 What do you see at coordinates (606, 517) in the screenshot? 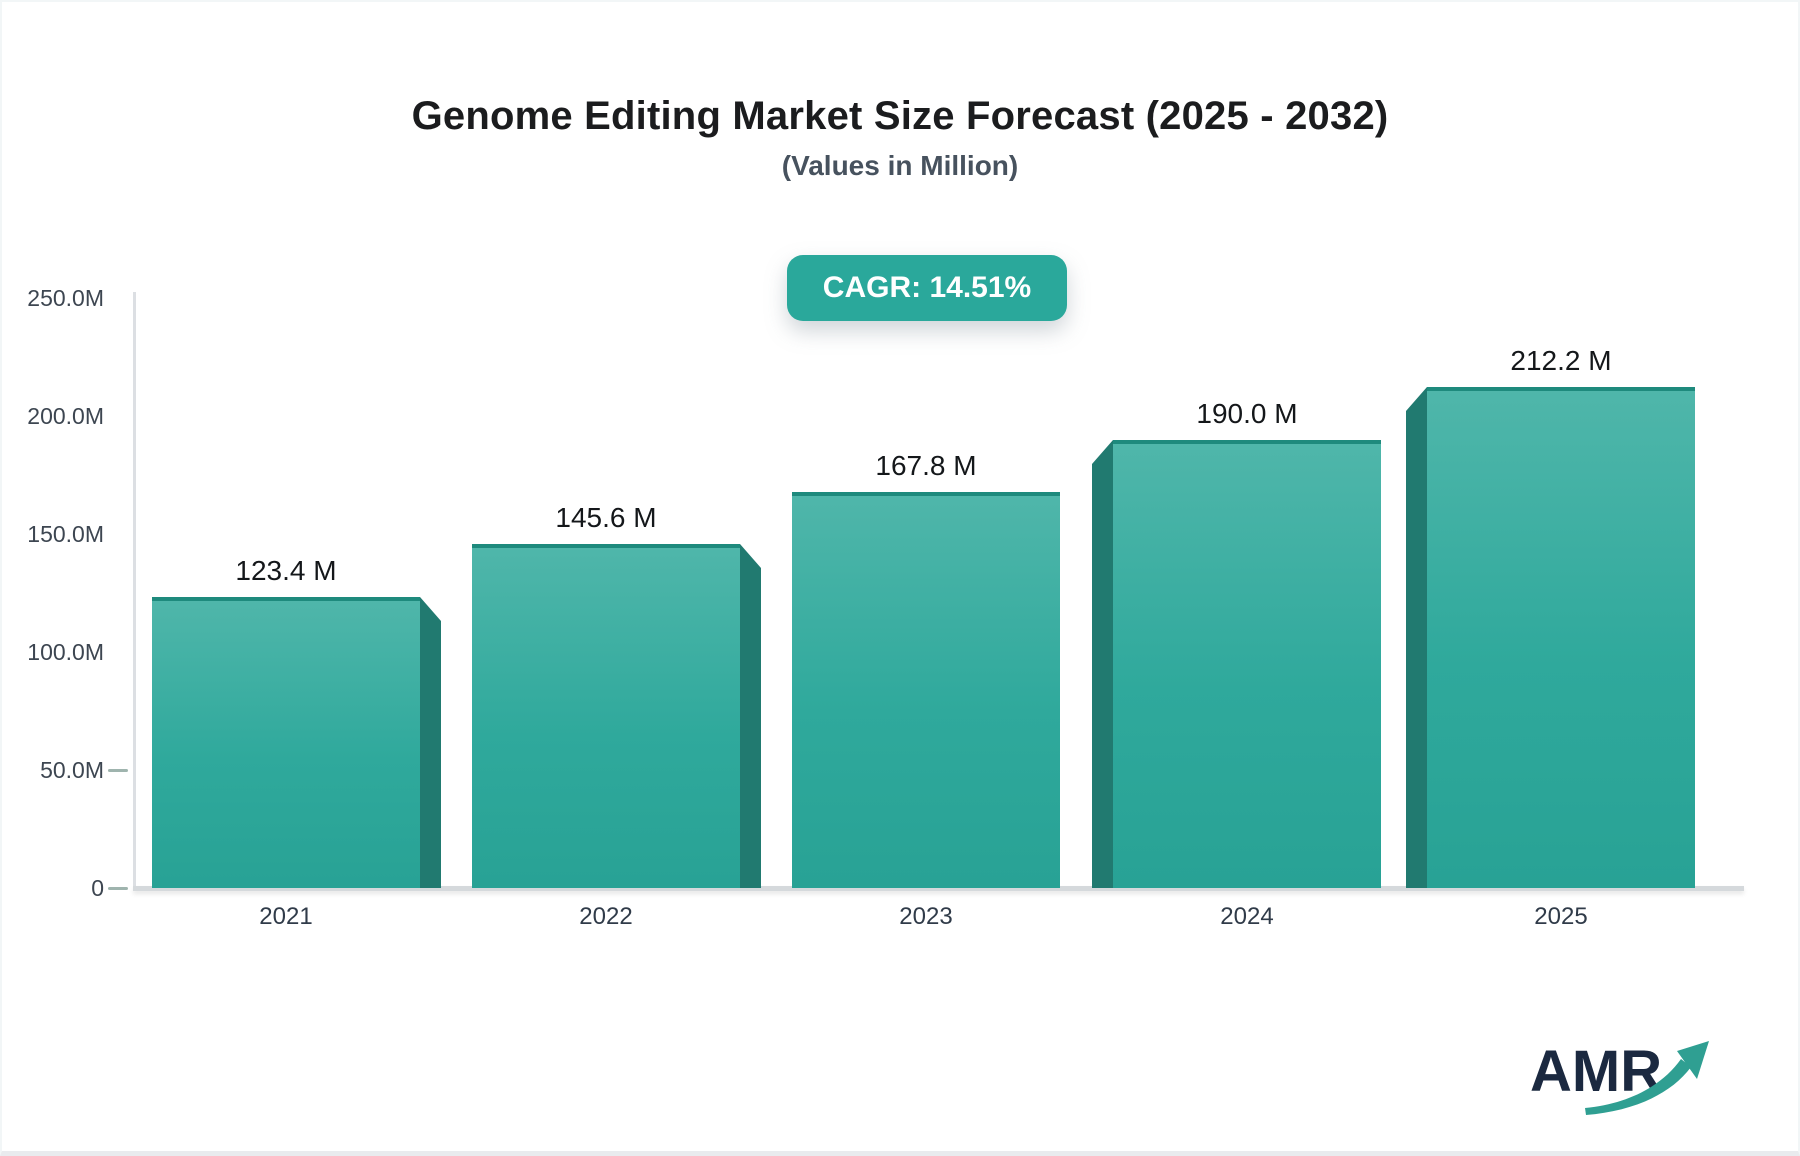
I see `bar-value-label: 145.6 M` at bounding box center [606, 517].